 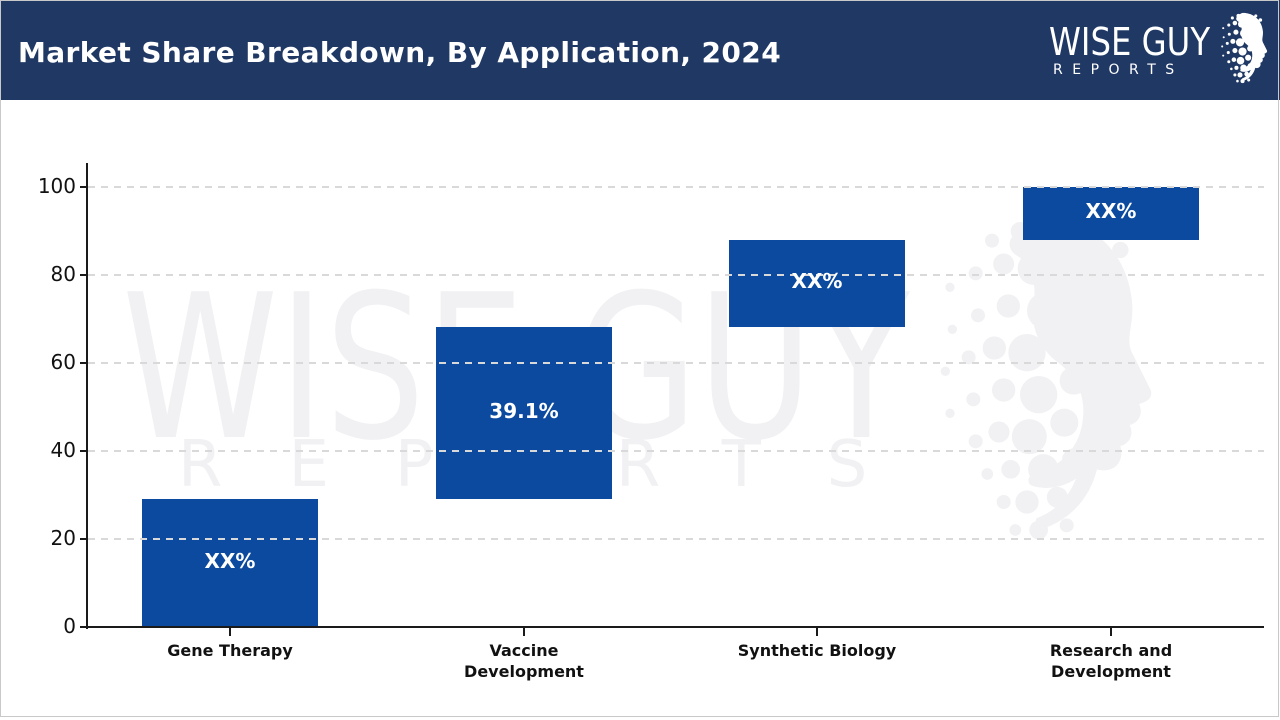 What do you see at coordinates (69, 626) in the screenshot?
I see `y-axis-tick-label: 0` at bounding box center [69, 626].